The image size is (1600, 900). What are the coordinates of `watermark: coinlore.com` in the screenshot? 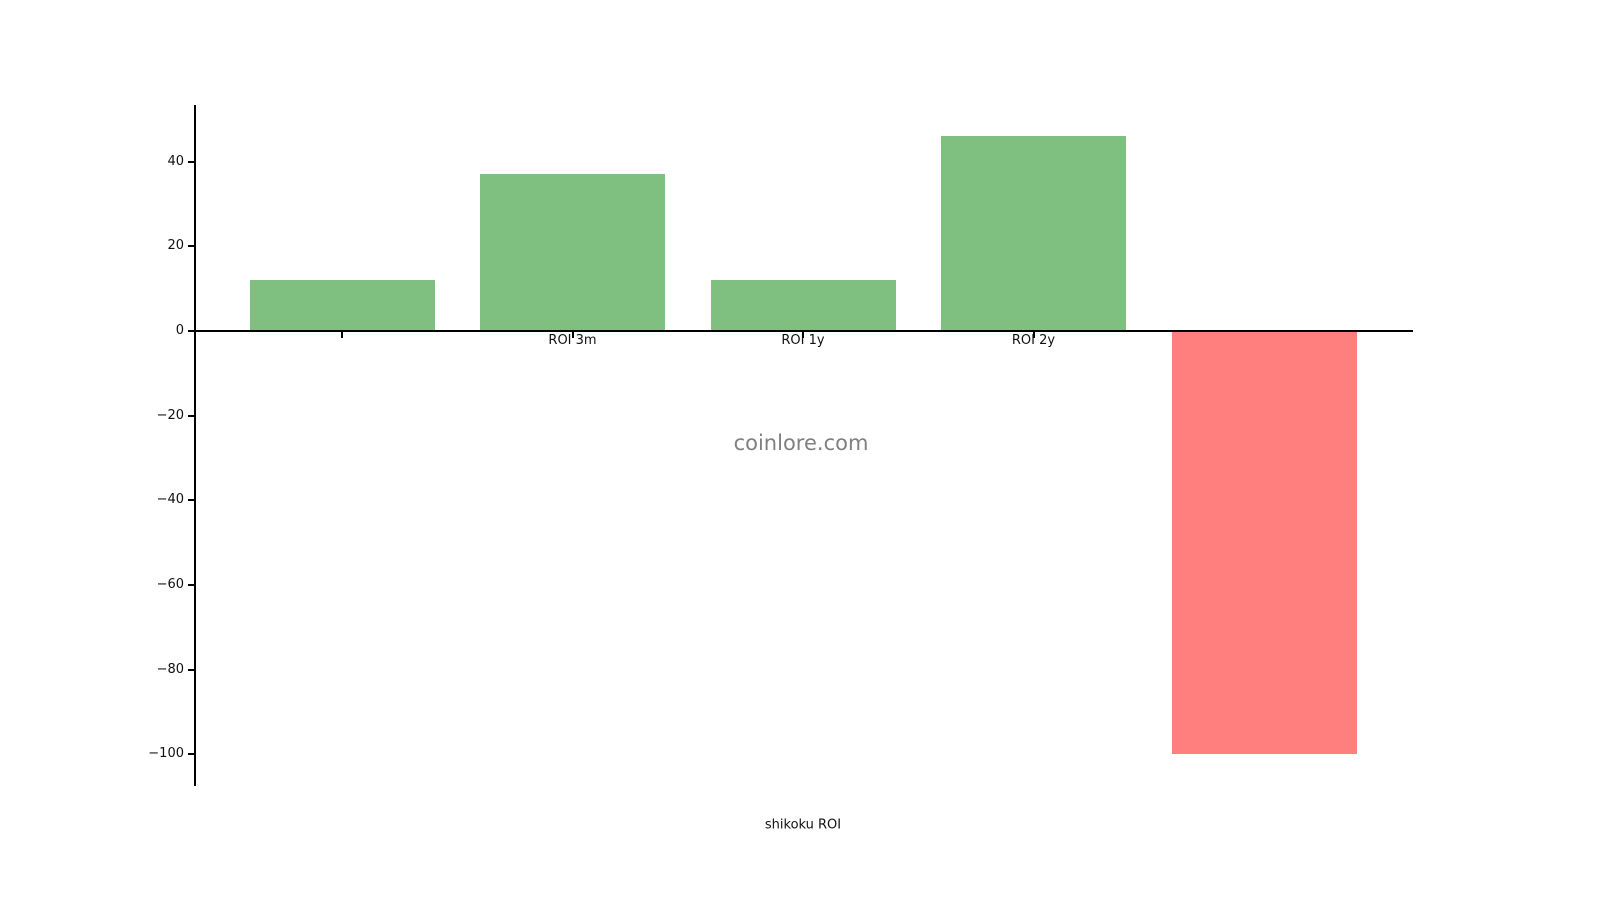 It's located at (801, 443).